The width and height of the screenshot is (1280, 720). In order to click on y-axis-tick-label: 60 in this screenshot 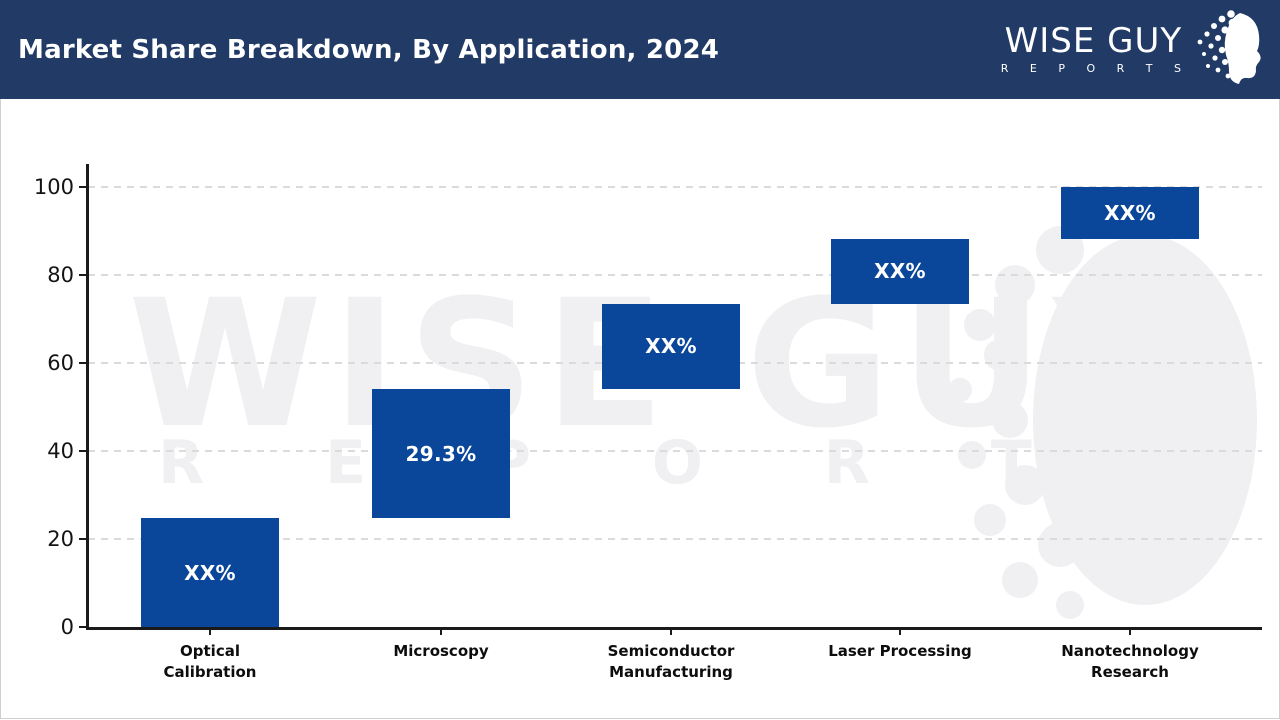, I will do `click(60, 363)`.